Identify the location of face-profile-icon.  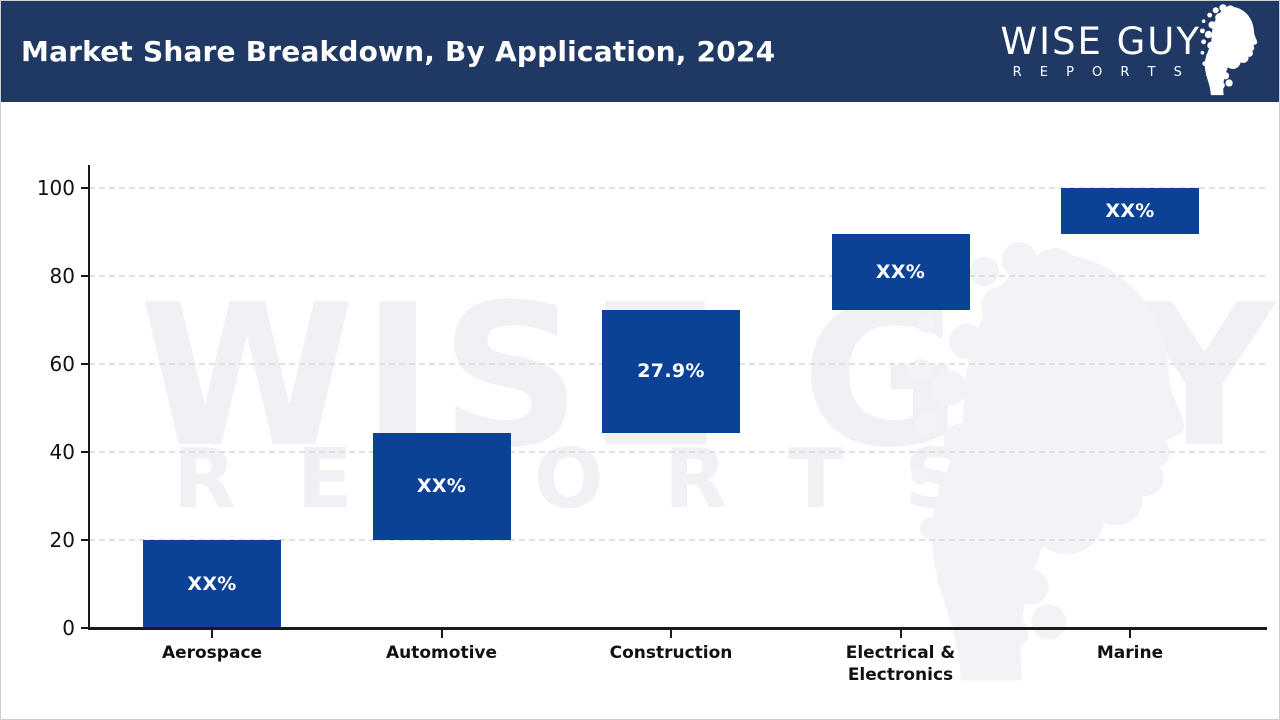
(1228, 50).